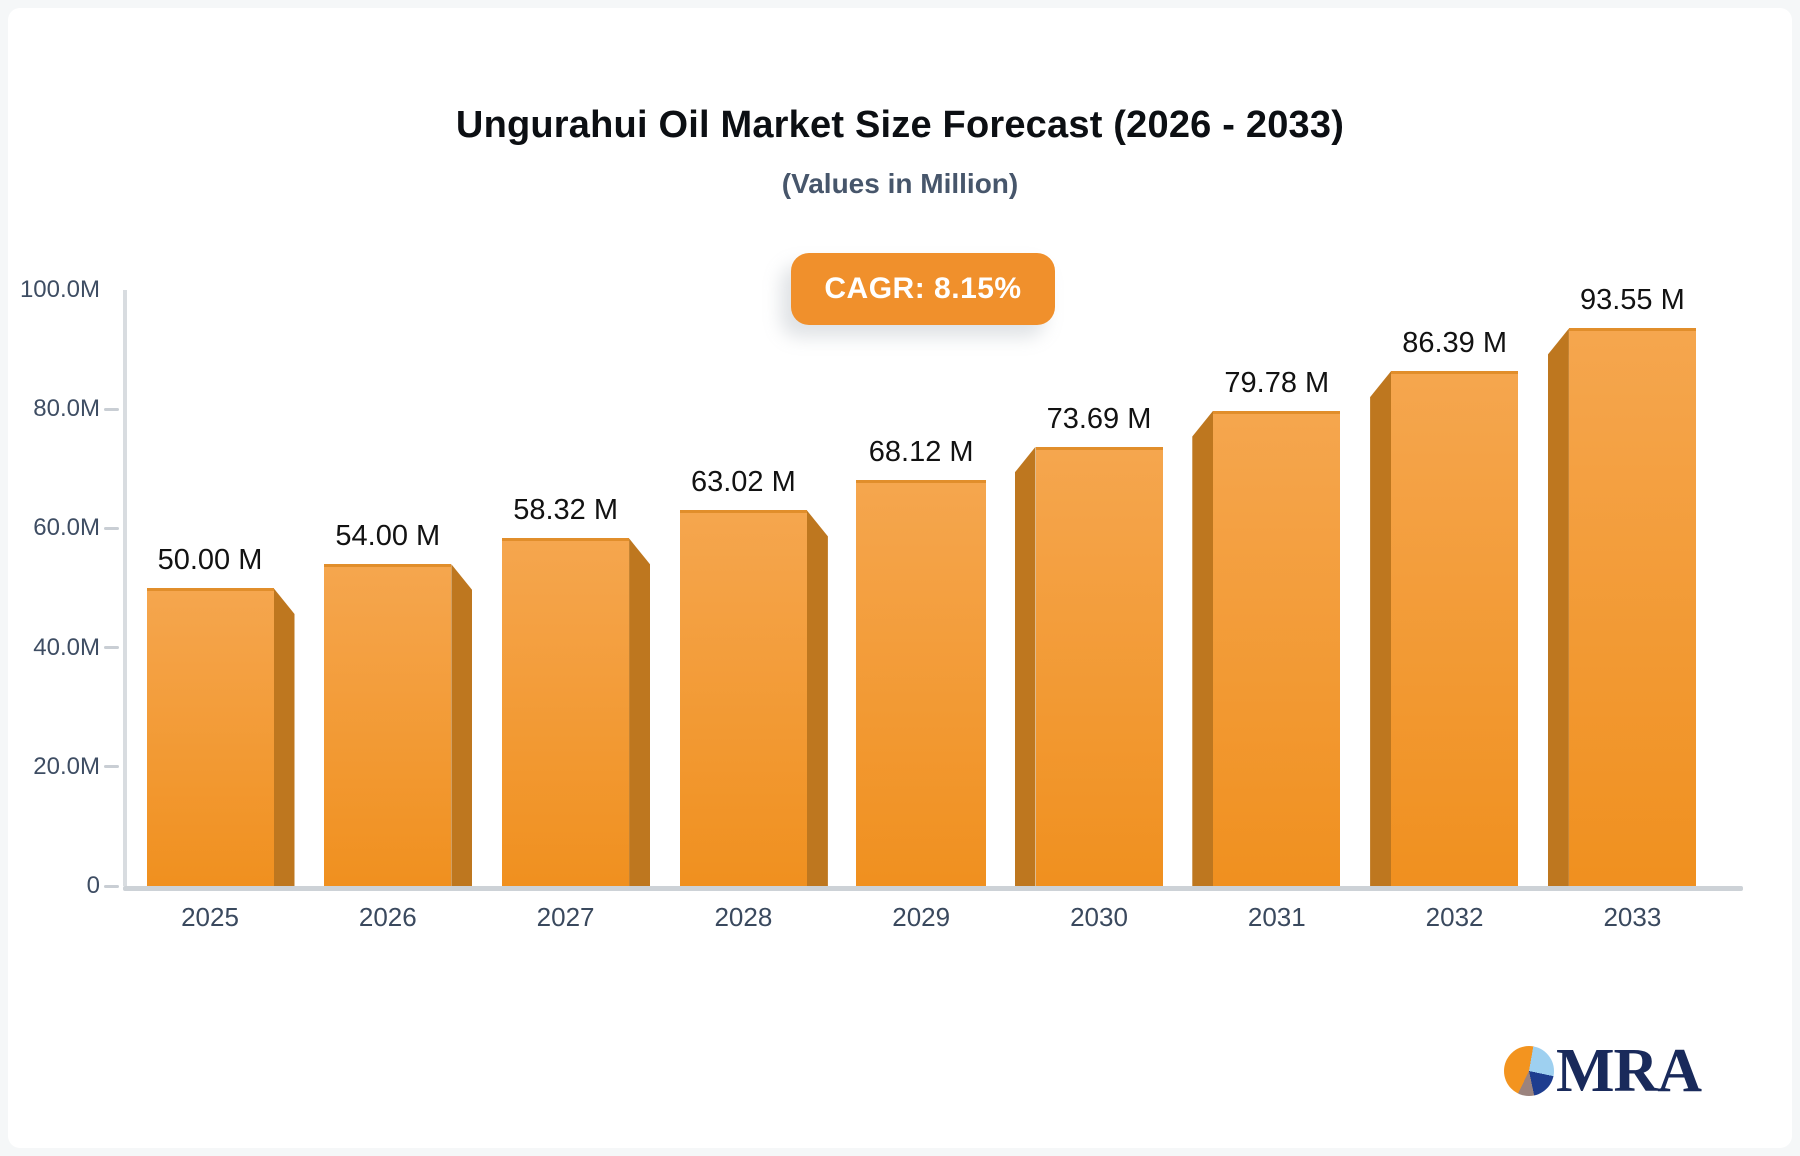 This screenshot has height=1156, width=1800. What do you see at coordinates (1632, 300) in the screenshot?
I see `bar-value-label: 93.55 M` at bounding box center [1632, 300].